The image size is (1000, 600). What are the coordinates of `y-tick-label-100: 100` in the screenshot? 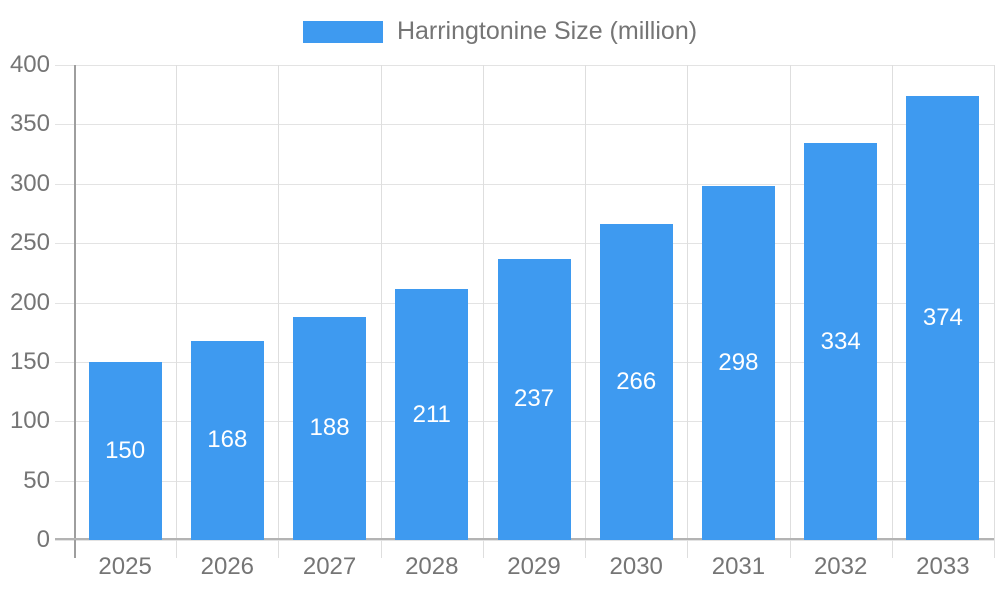 It's located at (29, 421).